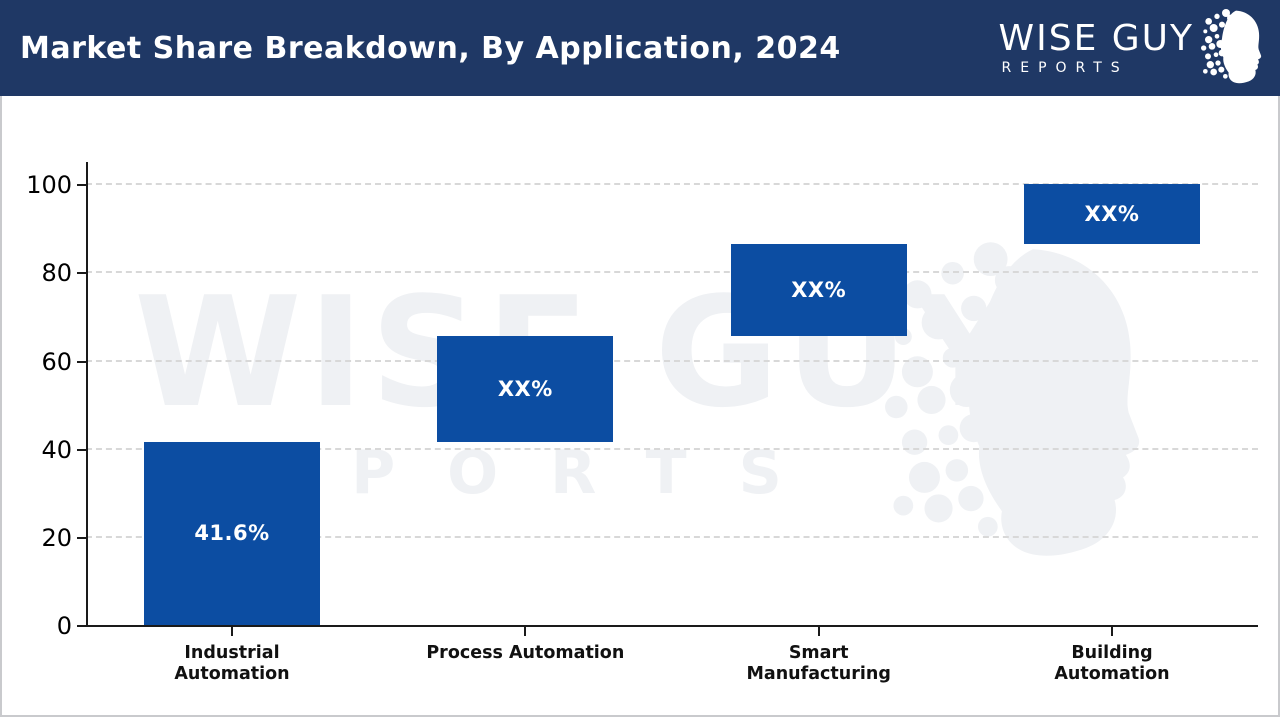 Image resolution: width=1280 pixels, height=720 pixels. Describe the element at coordinates (1065, 67) in the screenshot. I see `brand-subname: REPORTS` at that location.